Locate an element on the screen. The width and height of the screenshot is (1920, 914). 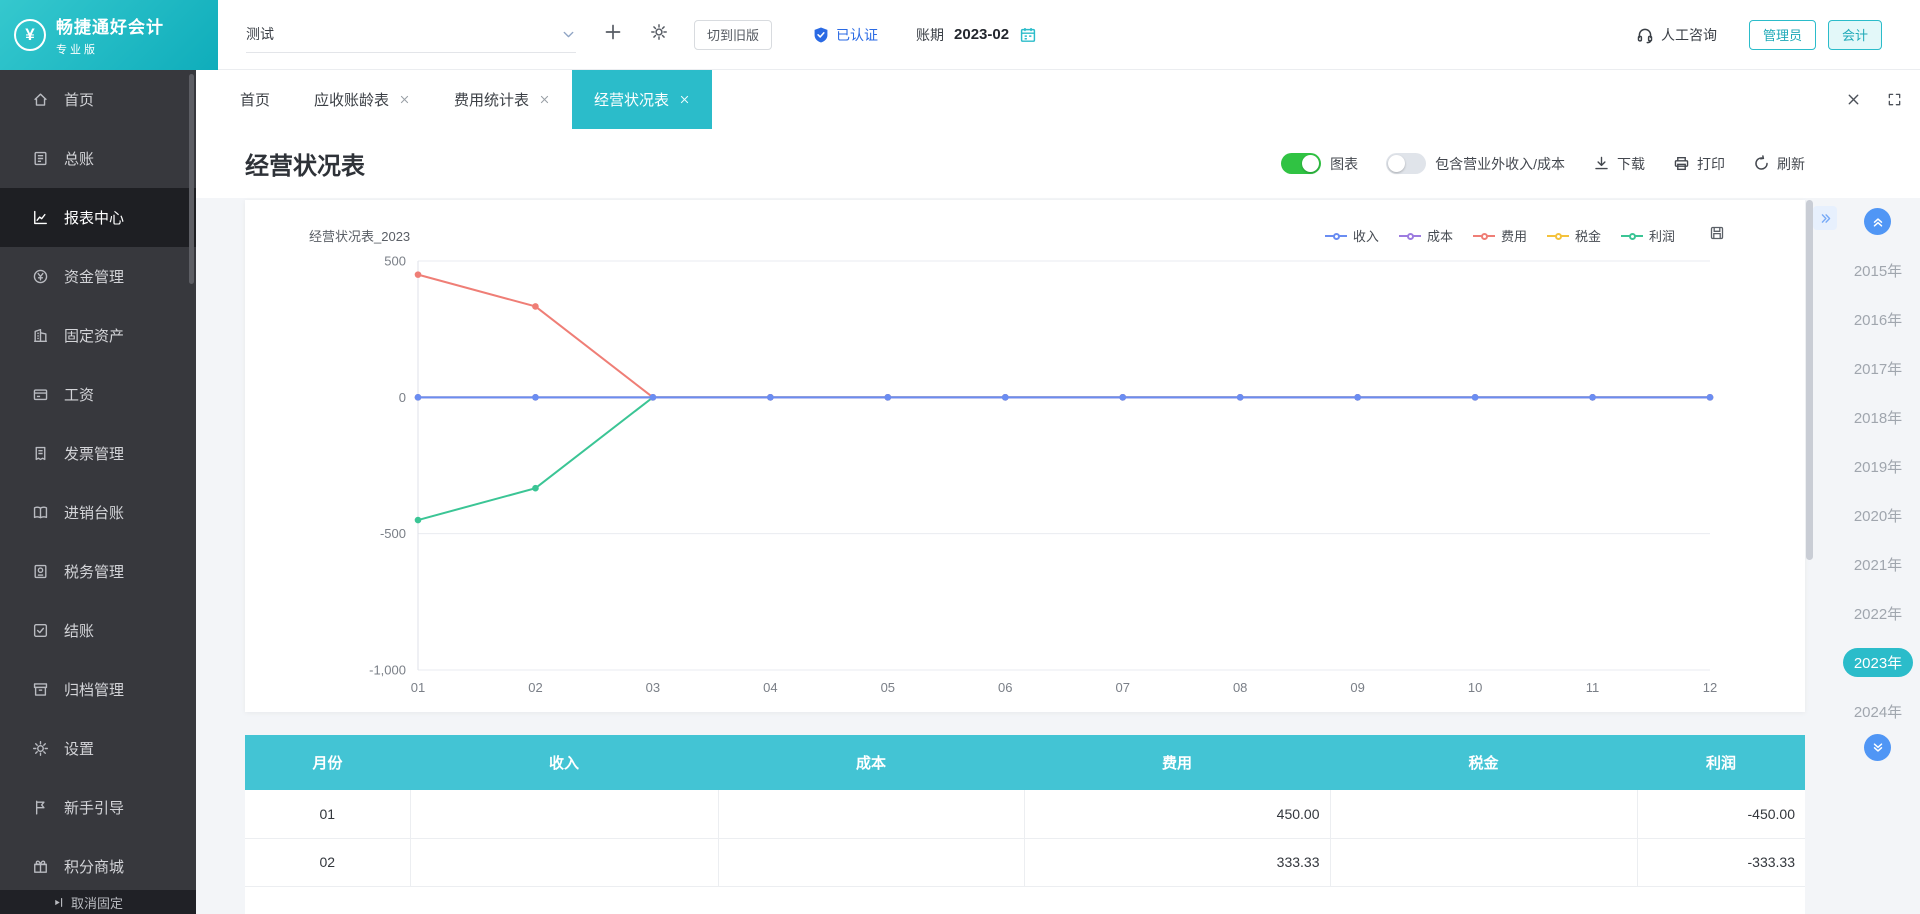
year-item-2020: 2020年 is located at coordinates (1878, 516).